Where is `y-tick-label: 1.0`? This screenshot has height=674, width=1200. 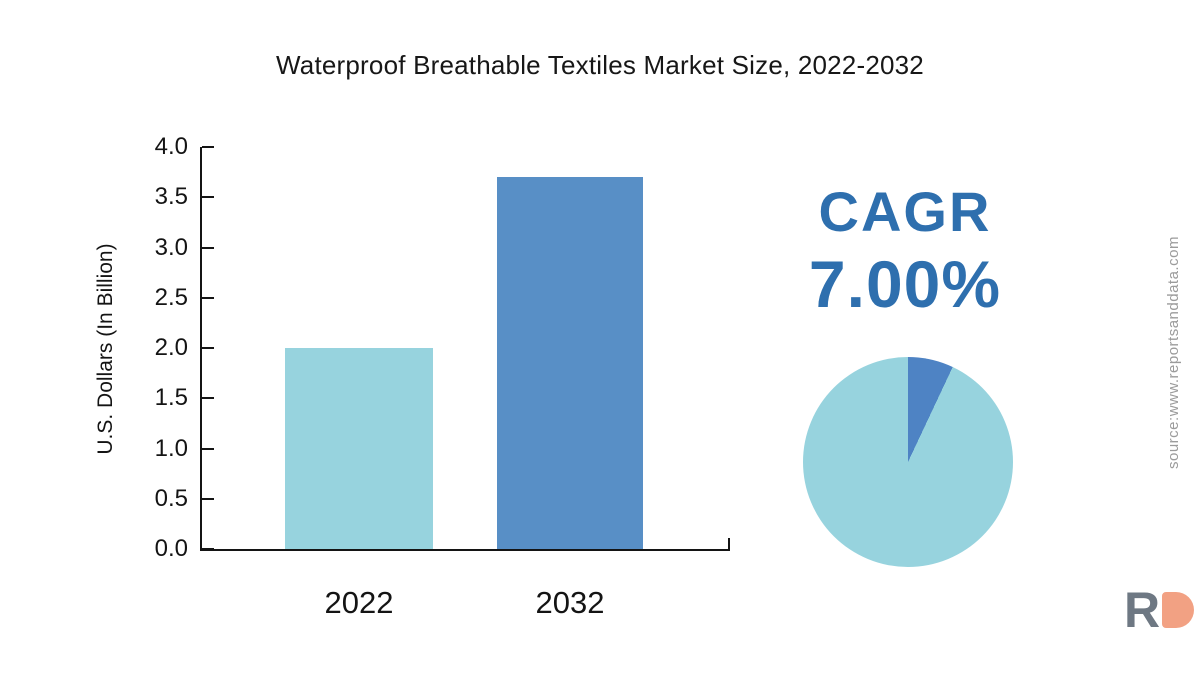
y-tick-label: 1.0 is located at coordinates (171, 448).